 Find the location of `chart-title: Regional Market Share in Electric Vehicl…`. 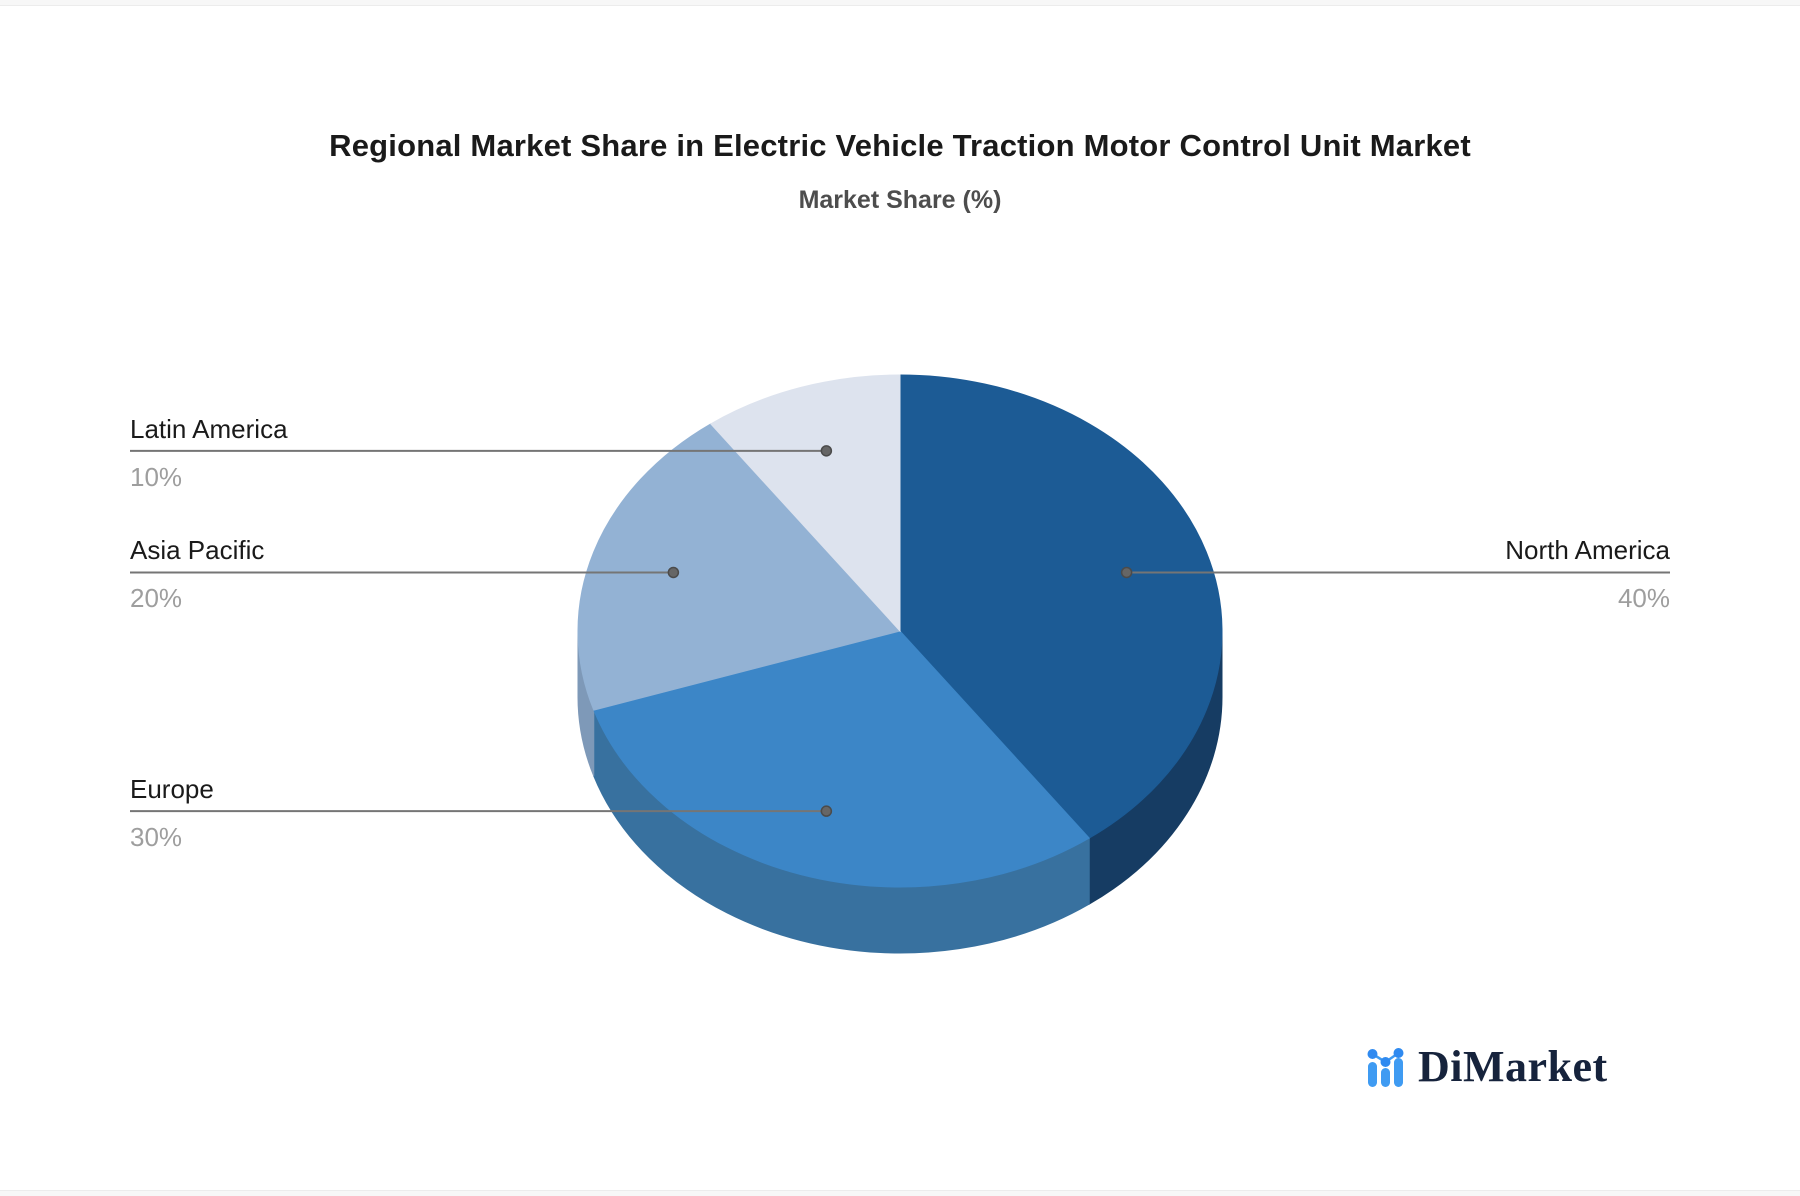

chart-title: Regional Market Share in Electric Vehicl… is located at coordinates (900, 145).